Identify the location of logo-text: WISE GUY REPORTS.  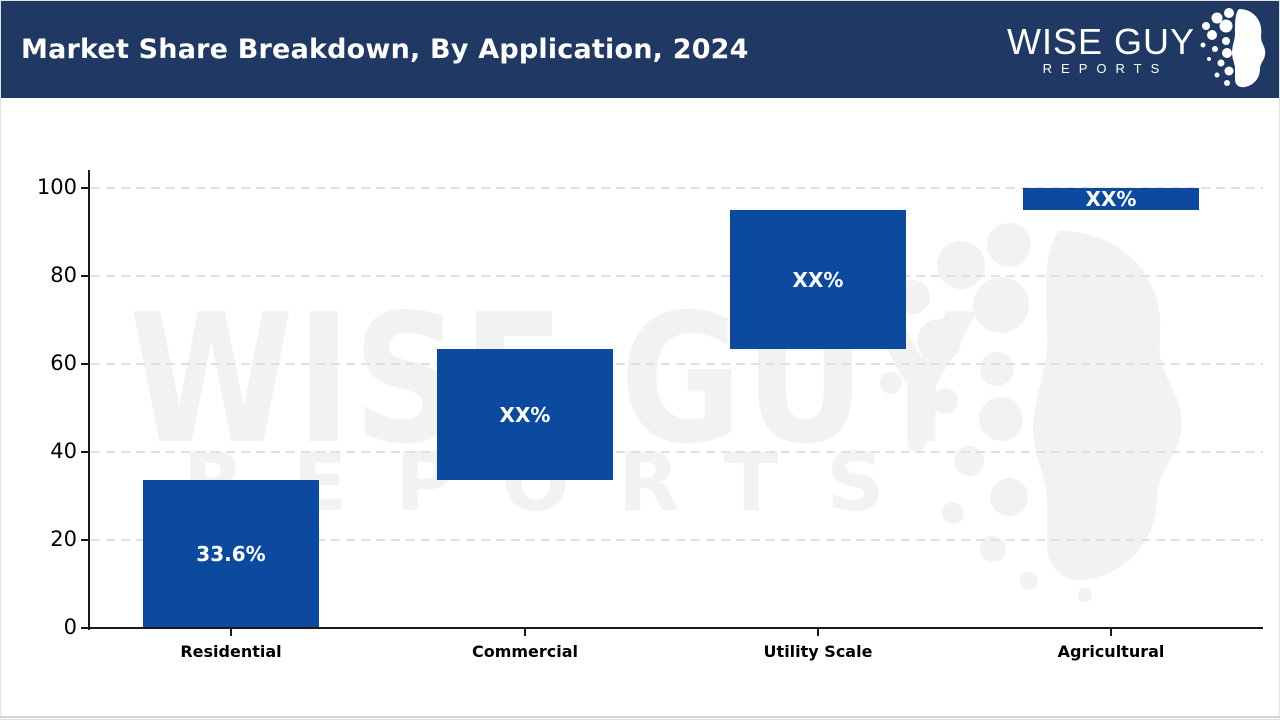
(1100, 48).